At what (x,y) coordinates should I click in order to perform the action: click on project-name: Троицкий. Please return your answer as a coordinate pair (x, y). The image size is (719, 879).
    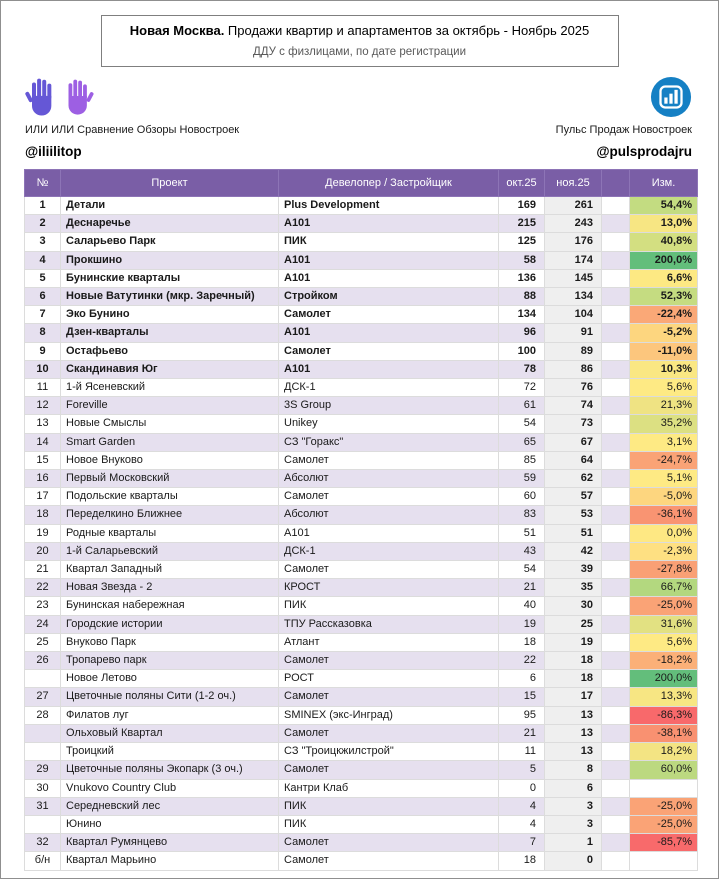
    Looking at the image, I should click on (169, 752).